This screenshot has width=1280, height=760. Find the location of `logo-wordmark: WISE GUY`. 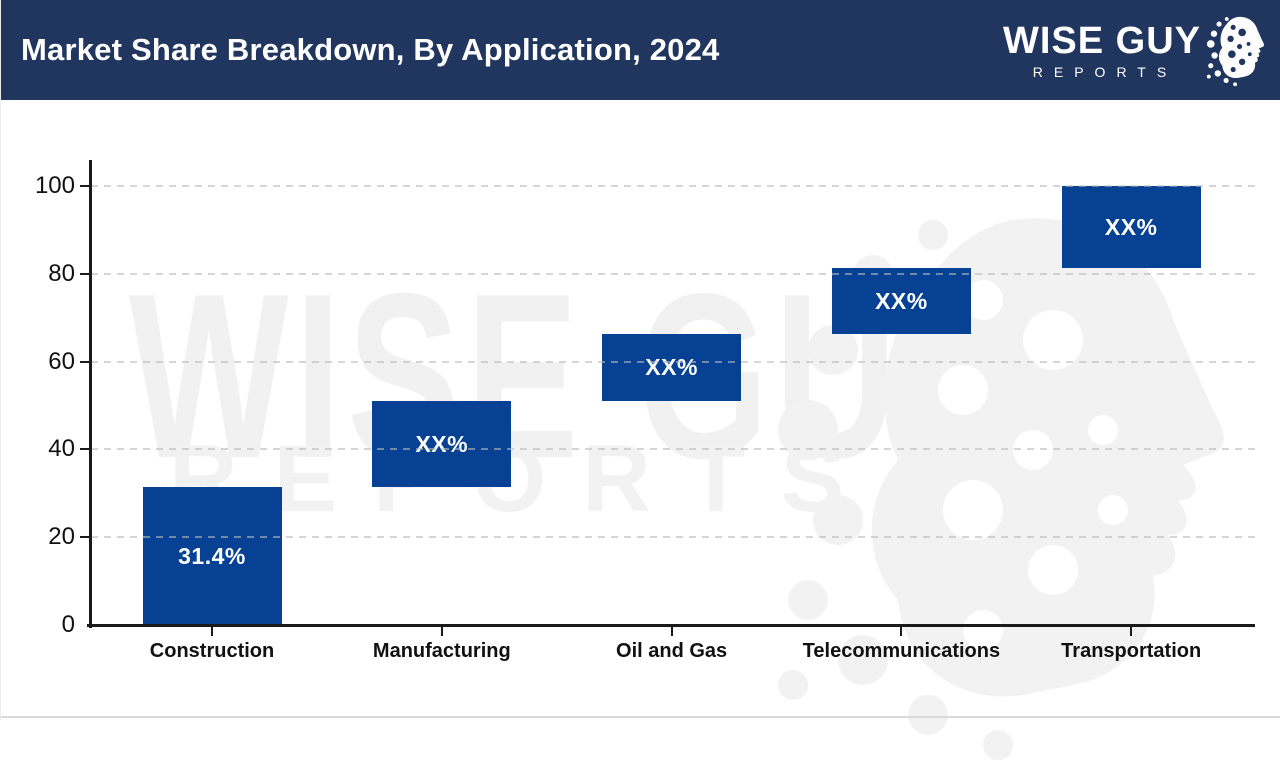

logo-wordmark: WISE GUY is located at coordinates (1101, 41).